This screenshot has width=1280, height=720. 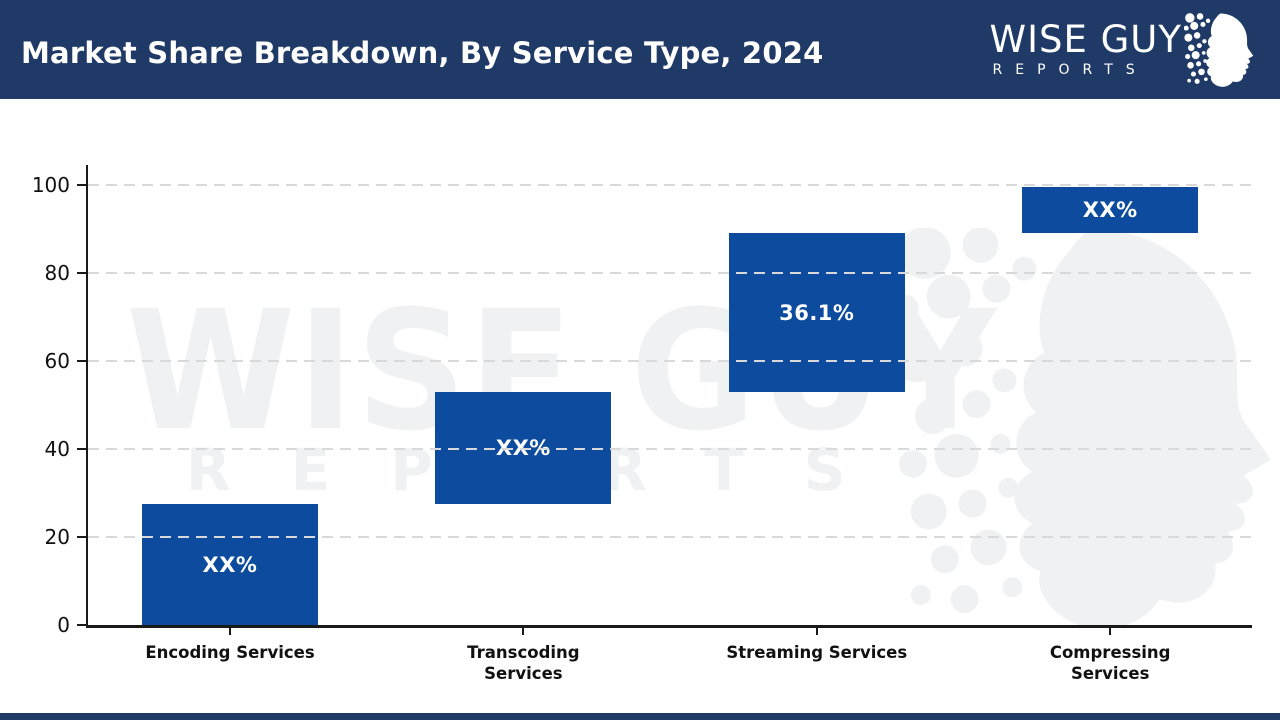 I want to click on brand-logo: WISE GUY REPORTS, so click(x=1122, y=50).